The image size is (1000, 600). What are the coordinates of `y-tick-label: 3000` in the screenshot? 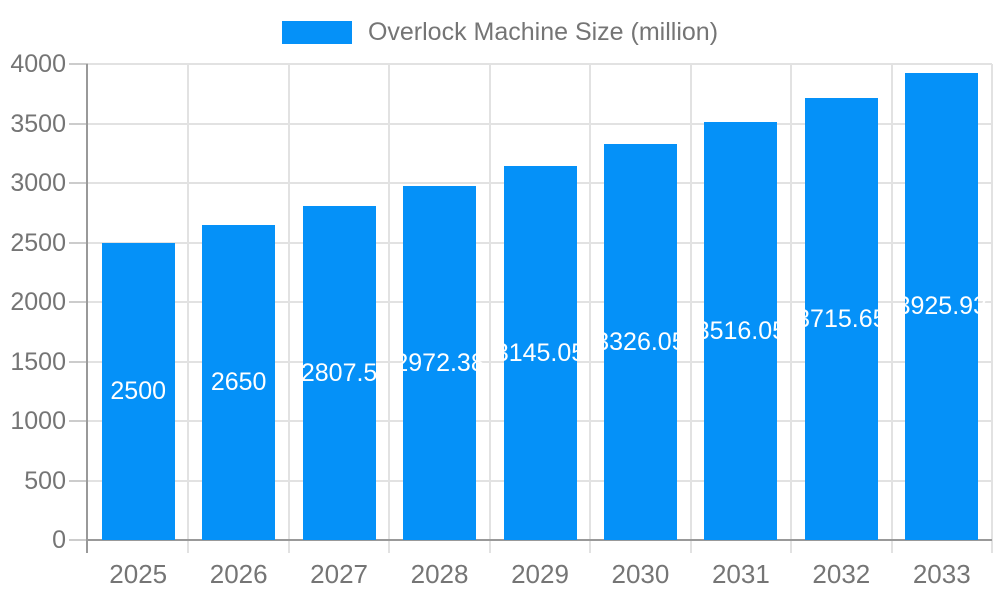 It's located at (38, 183).